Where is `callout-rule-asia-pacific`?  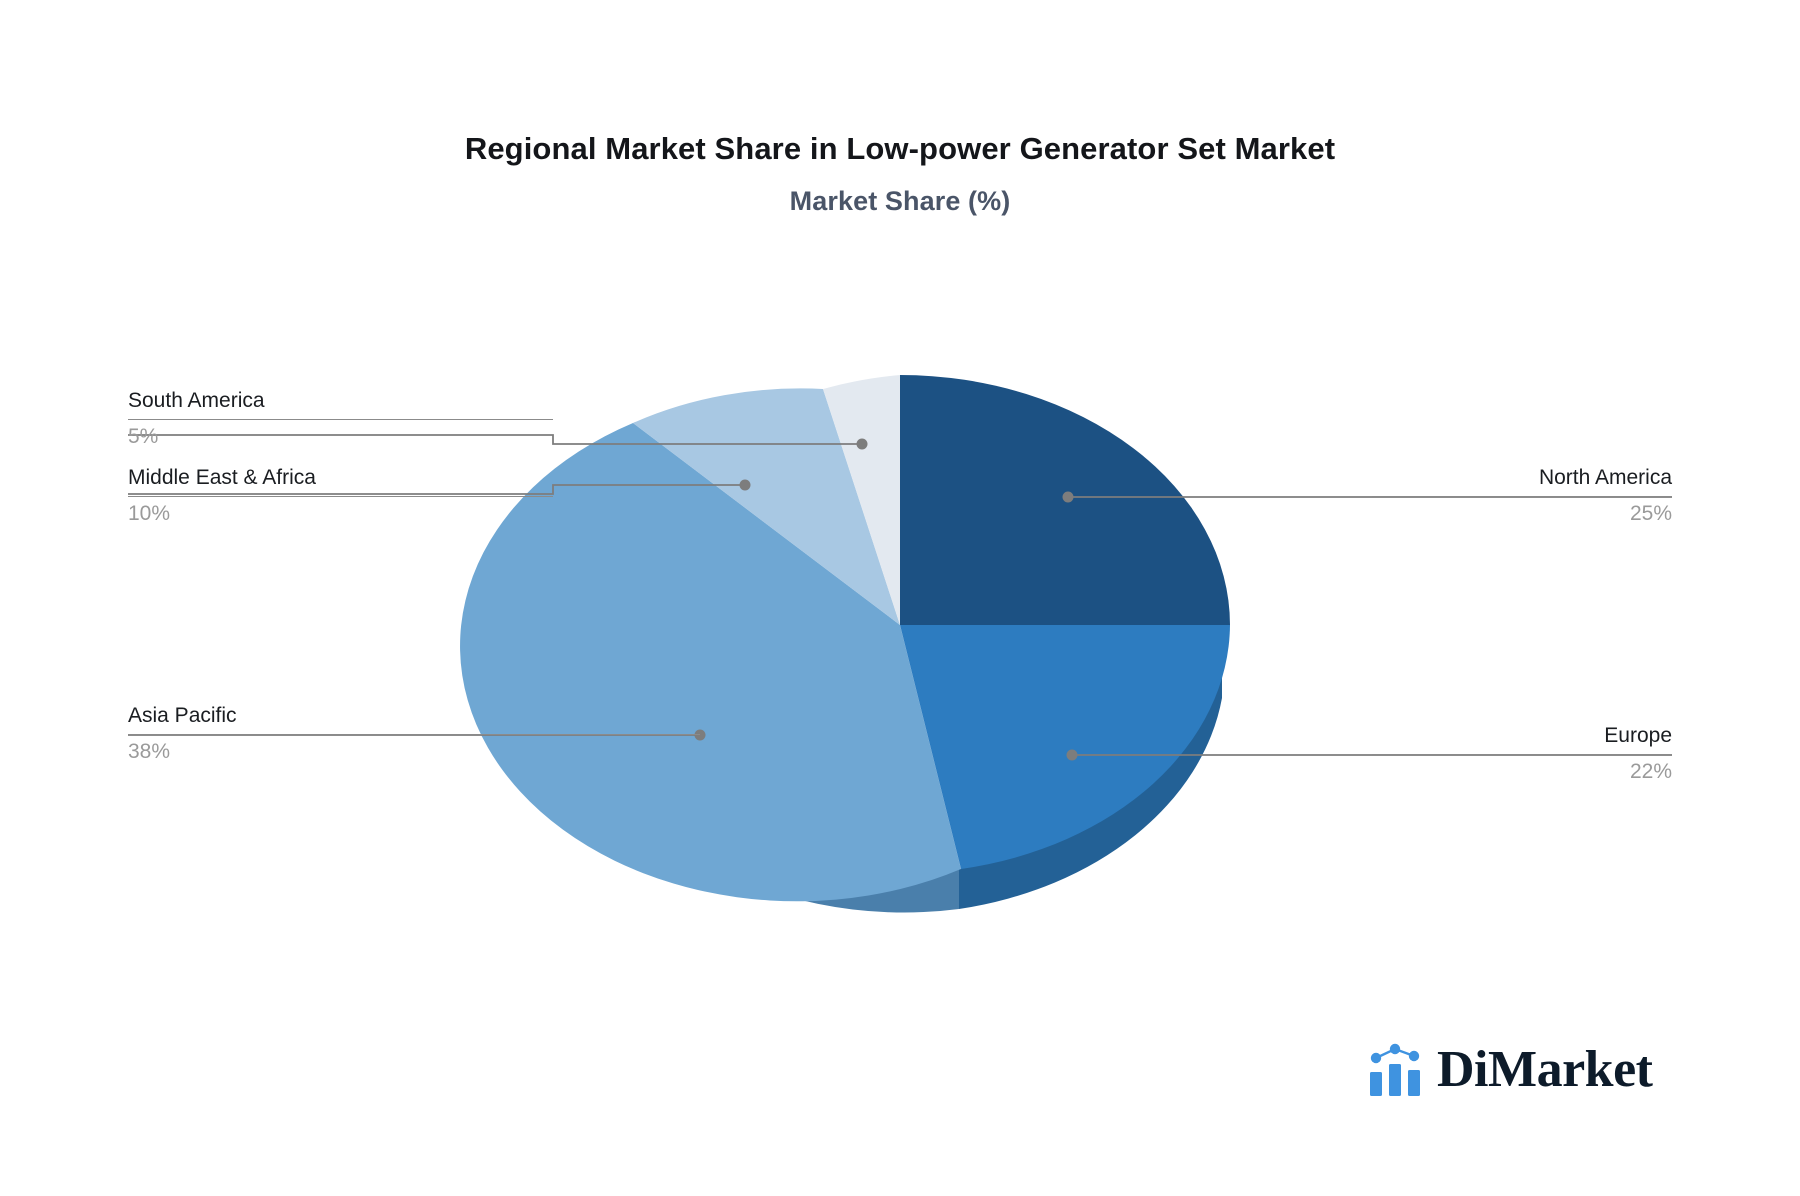
callout-rule-asia-pacific is located at coordinates (414, 734).